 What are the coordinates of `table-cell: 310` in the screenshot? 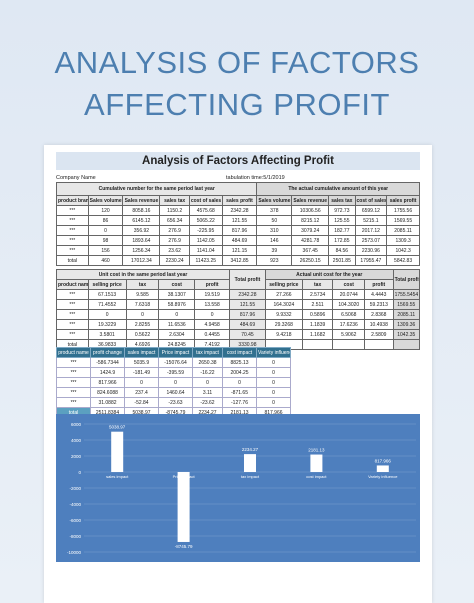 It's located at (274, 230).